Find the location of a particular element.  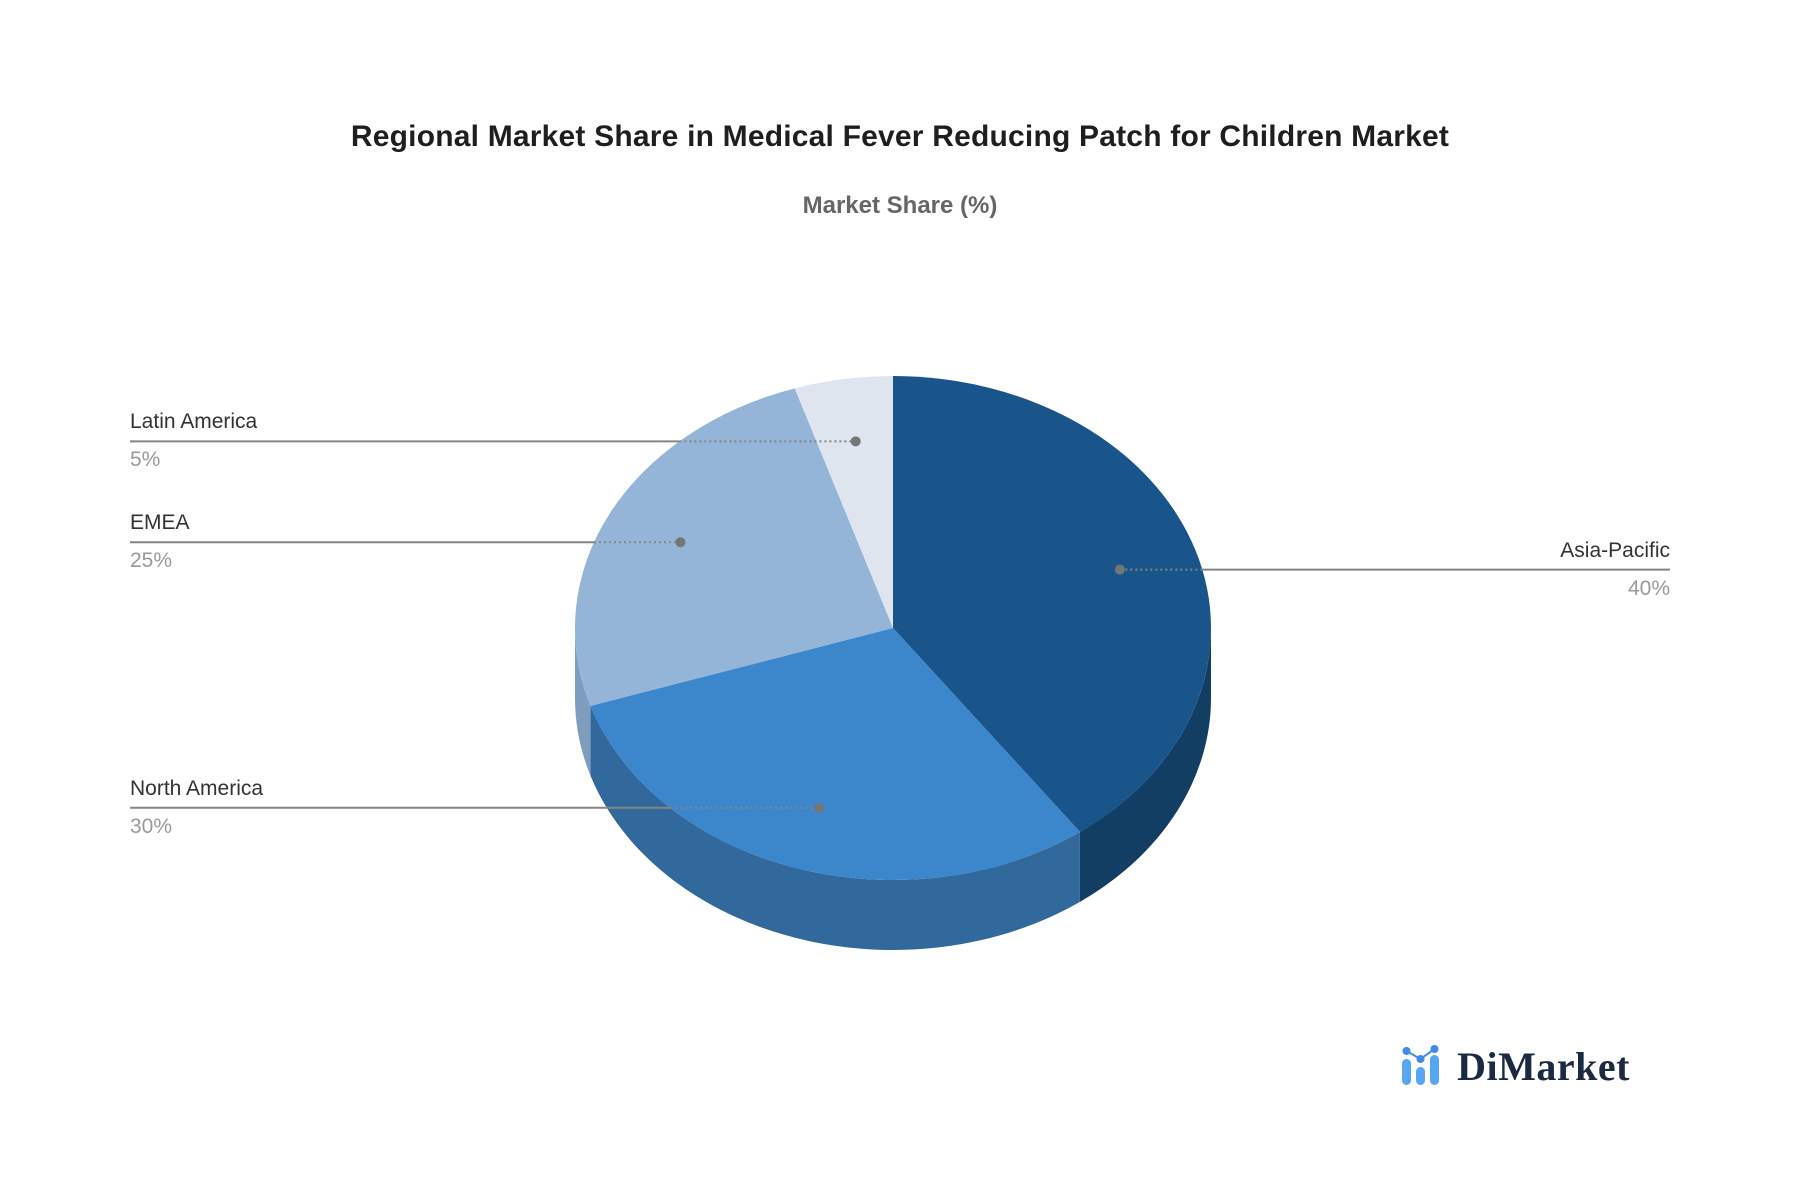

bar-line-chart-icon is located at coordinates (1421, 1065).